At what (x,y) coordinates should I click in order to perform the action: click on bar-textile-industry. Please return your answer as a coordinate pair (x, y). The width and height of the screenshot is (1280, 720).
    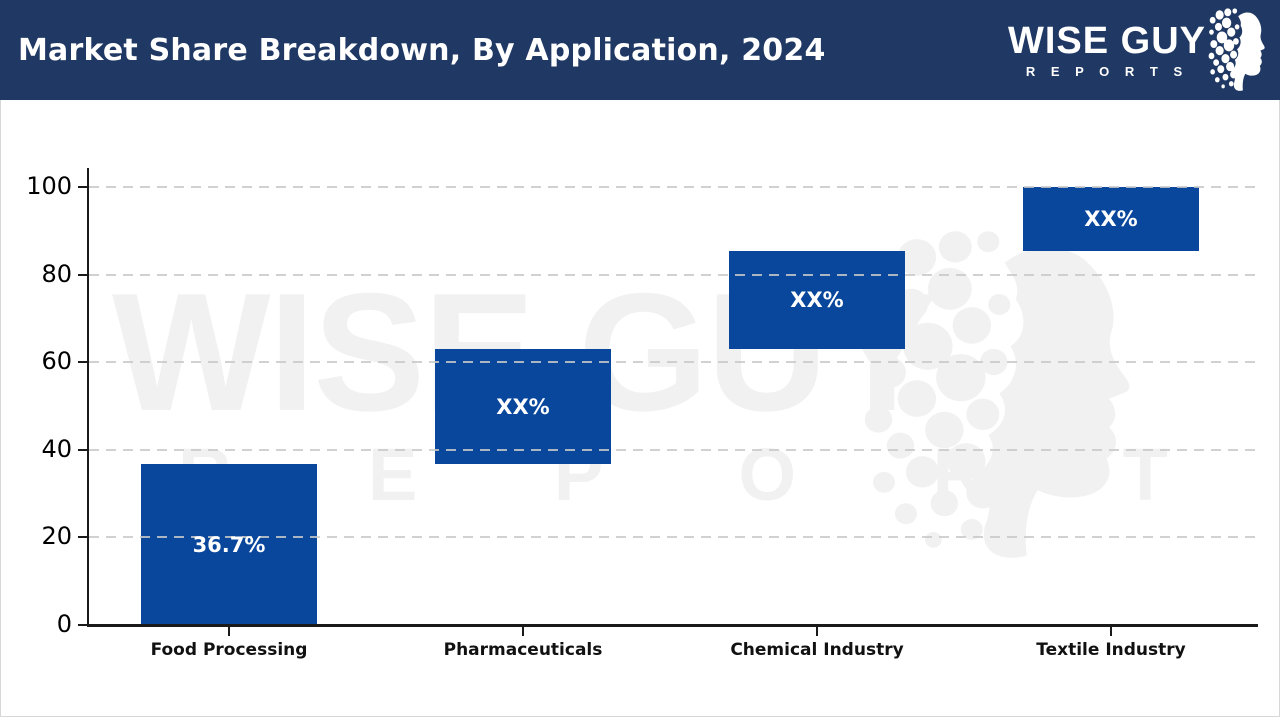
    Looking at the image, I should click on (1111, 219).